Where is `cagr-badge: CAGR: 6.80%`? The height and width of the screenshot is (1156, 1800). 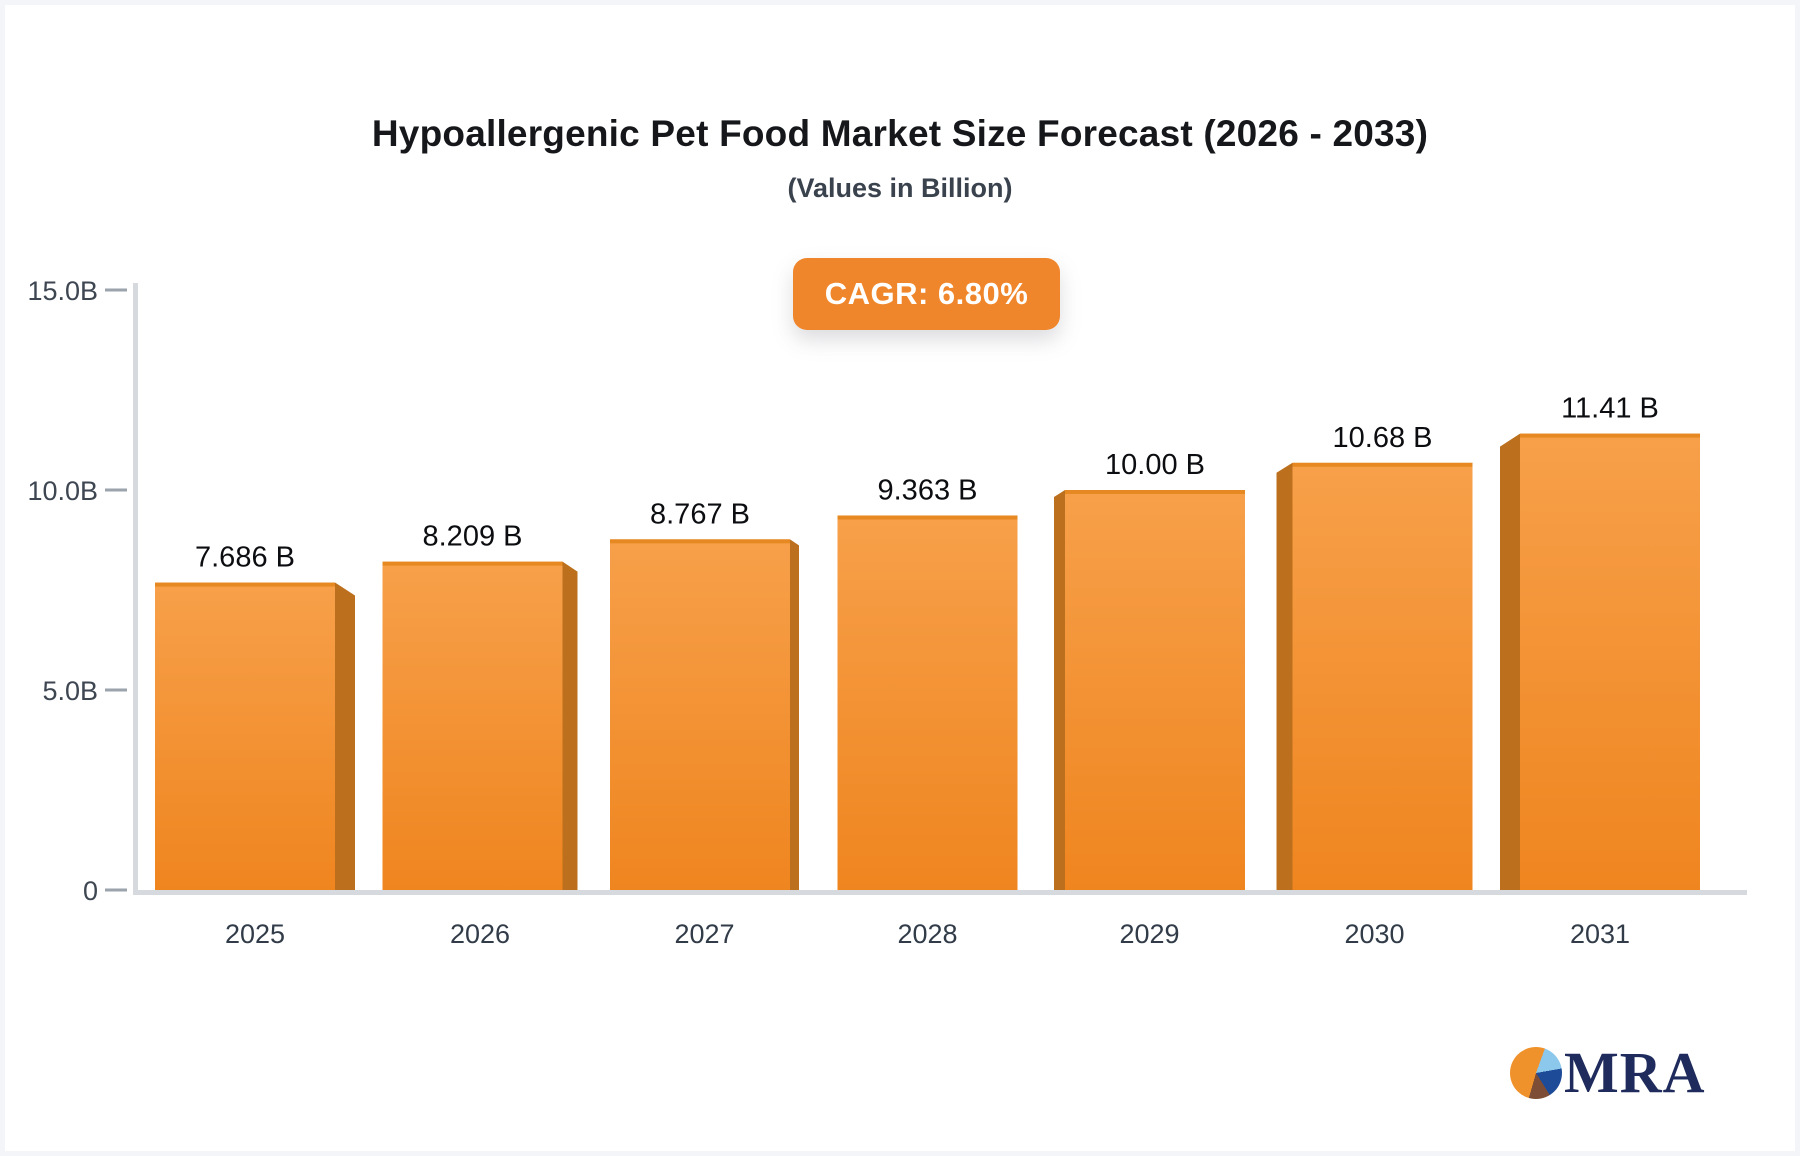 cagr-badge: CAGR: 6.80% is located at coordinates (926, 294).